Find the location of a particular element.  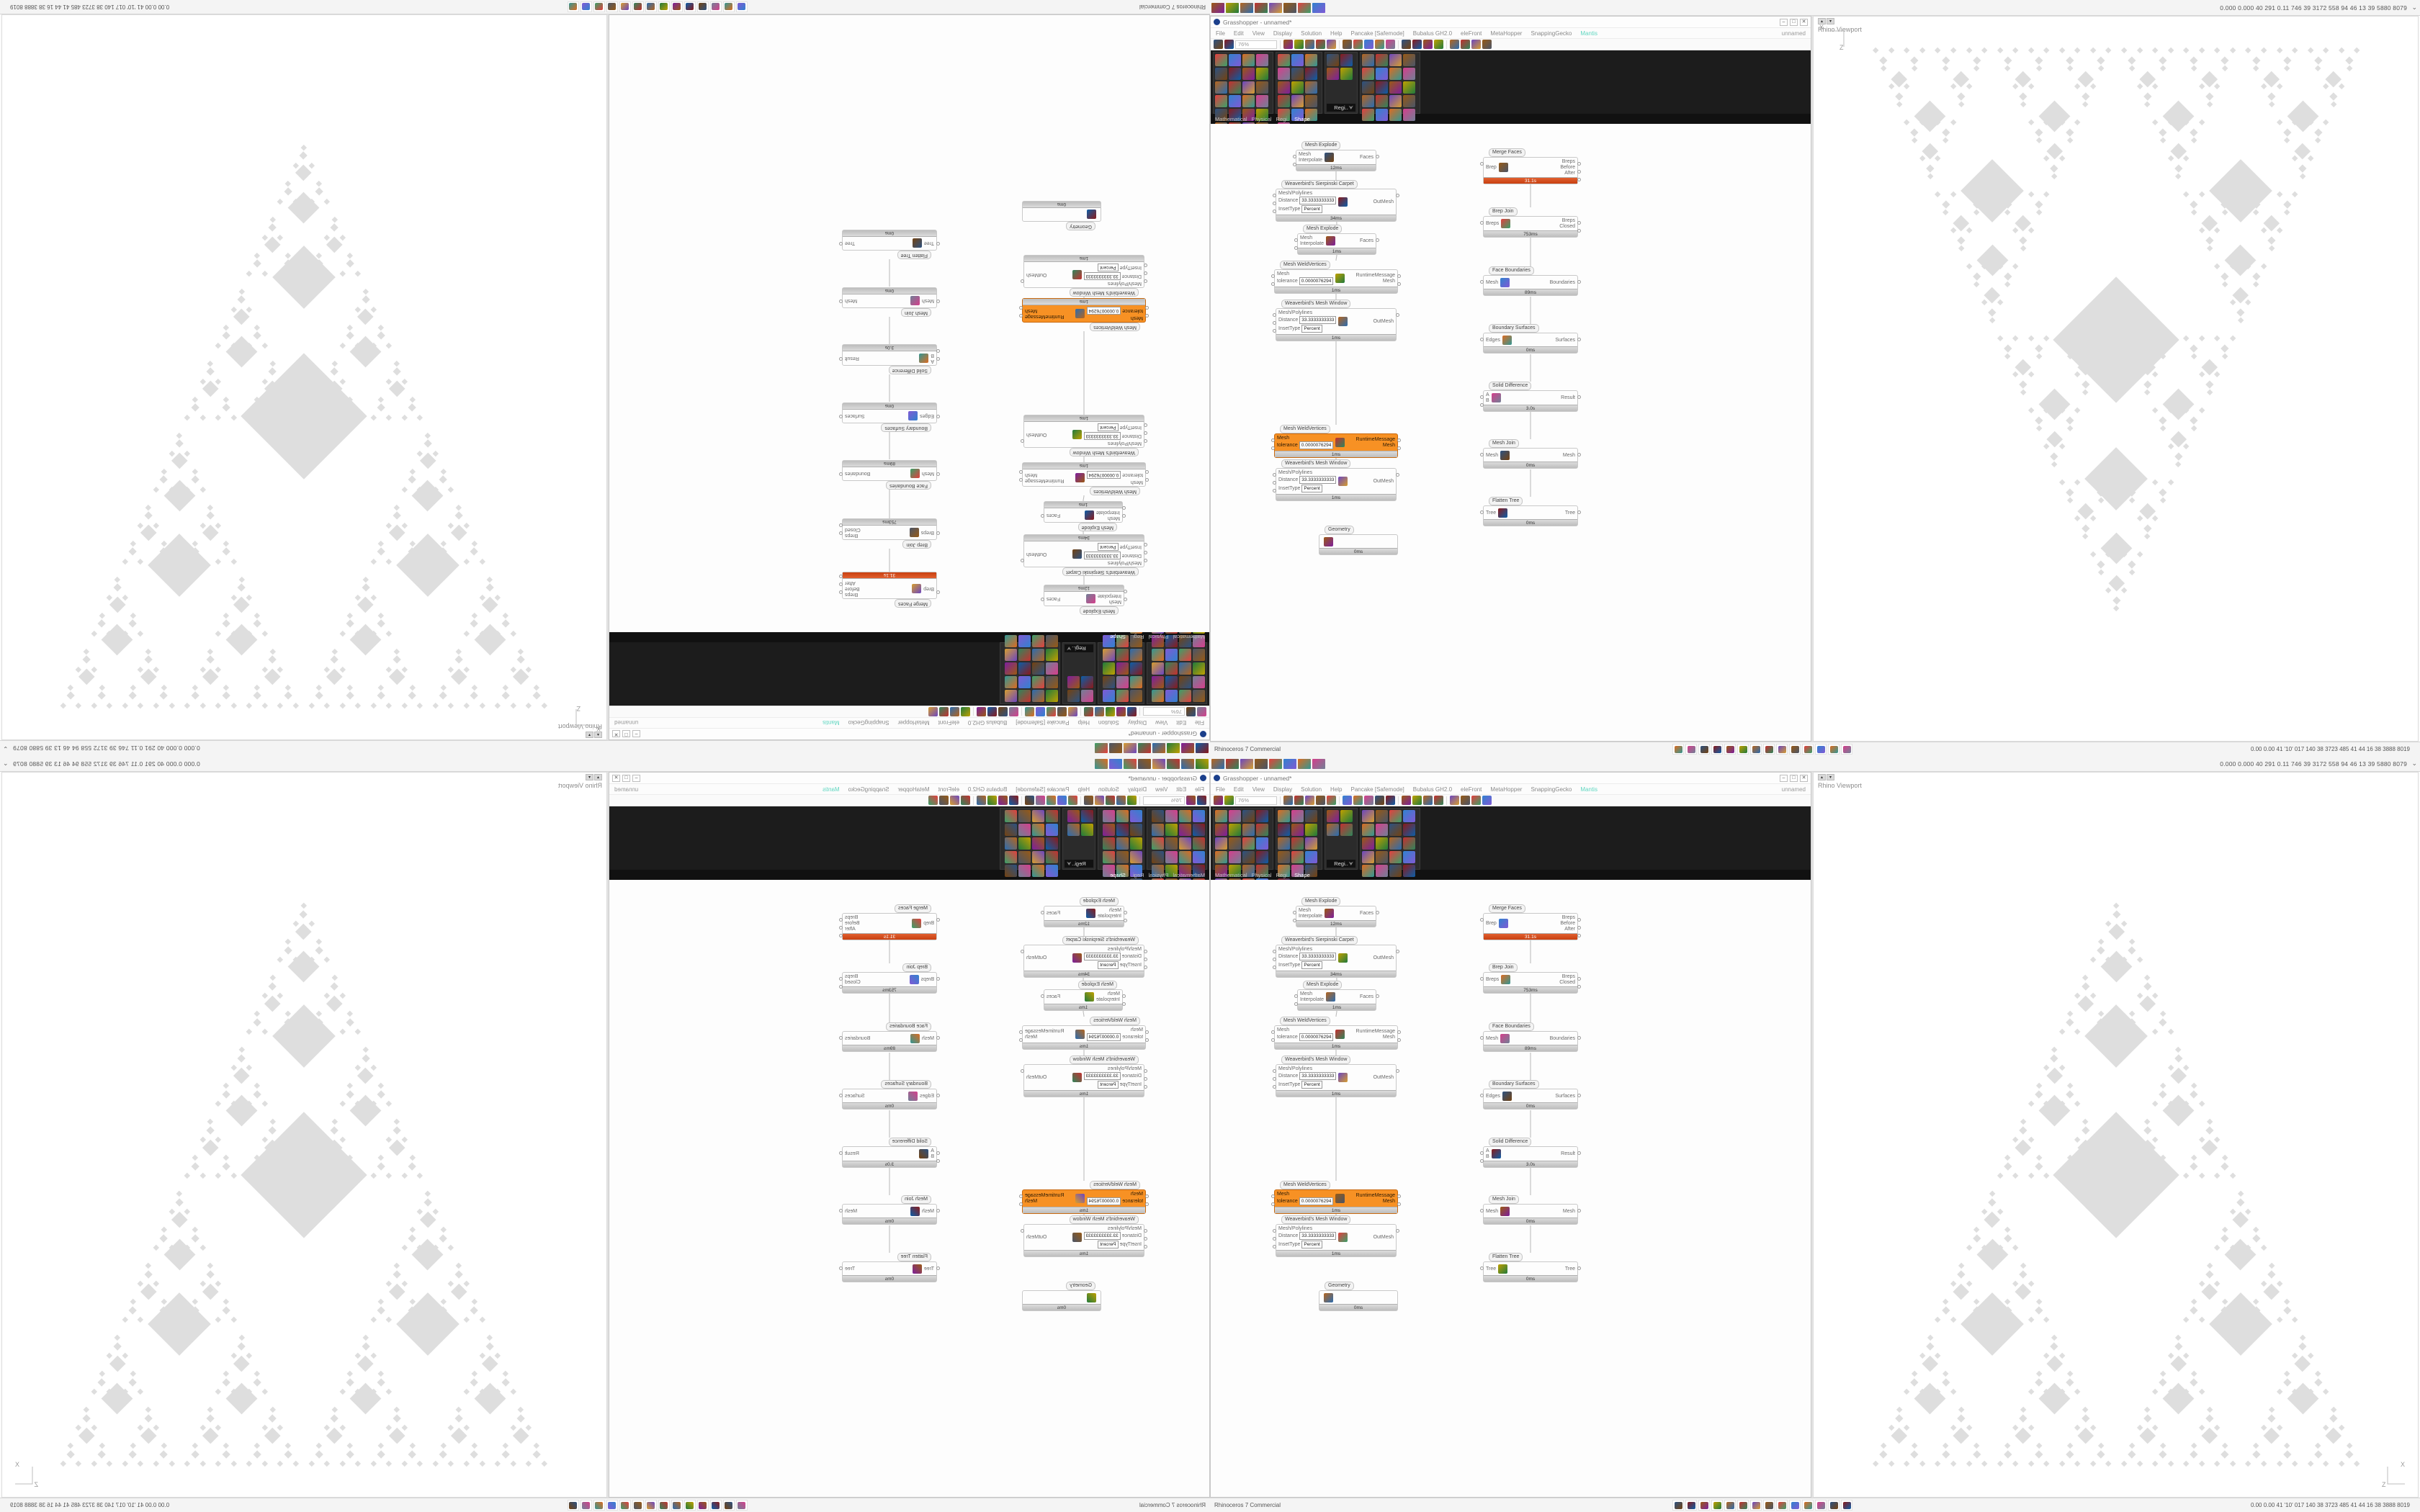

chevron-down-icon: ⌄ is located at coordinates (6, 748).